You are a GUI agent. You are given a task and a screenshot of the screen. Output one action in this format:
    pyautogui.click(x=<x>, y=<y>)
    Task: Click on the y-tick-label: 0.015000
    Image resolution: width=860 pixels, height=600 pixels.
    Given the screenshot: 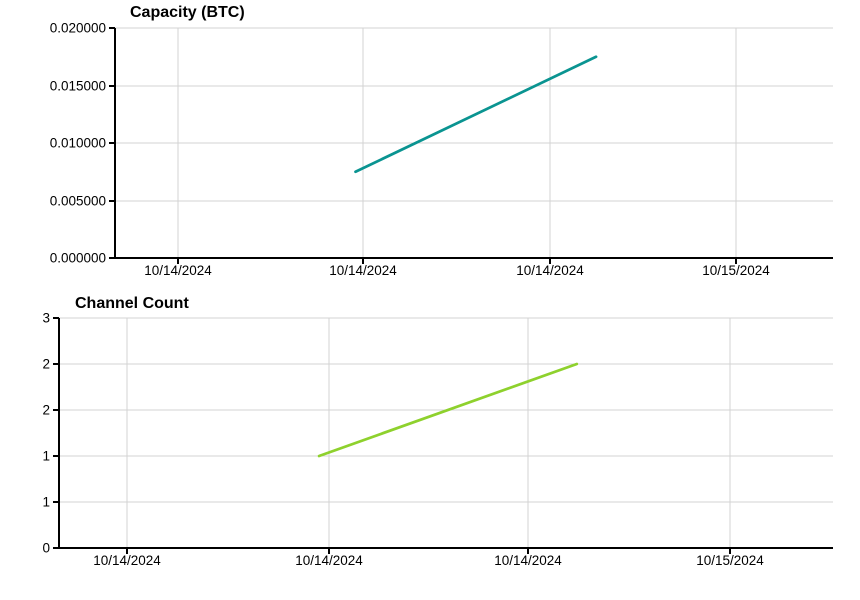 What is the action you would take?
    pyautogui.click(x=78, y=86)
    